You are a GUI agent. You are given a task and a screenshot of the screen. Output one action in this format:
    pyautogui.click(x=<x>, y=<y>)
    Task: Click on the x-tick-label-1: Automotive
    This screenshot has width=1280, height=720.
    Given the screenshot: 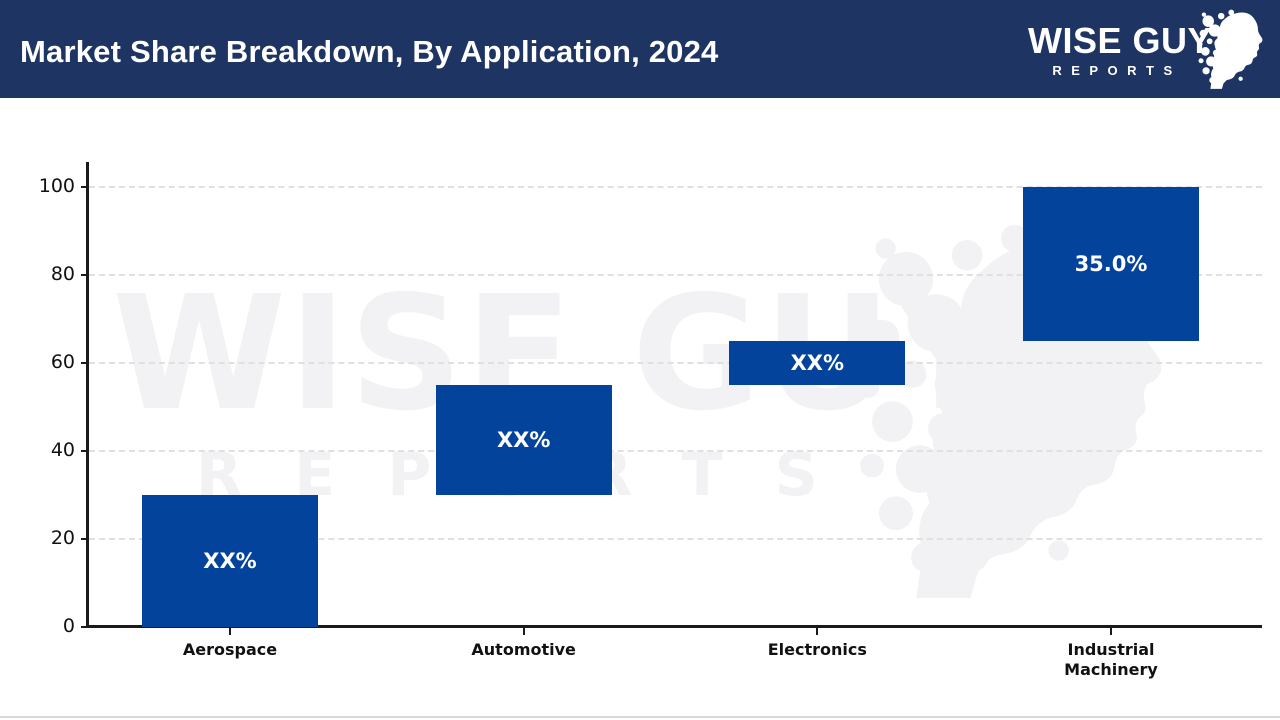 What is the action you would take?
    pyautogui.click(x=523, y=649)
    